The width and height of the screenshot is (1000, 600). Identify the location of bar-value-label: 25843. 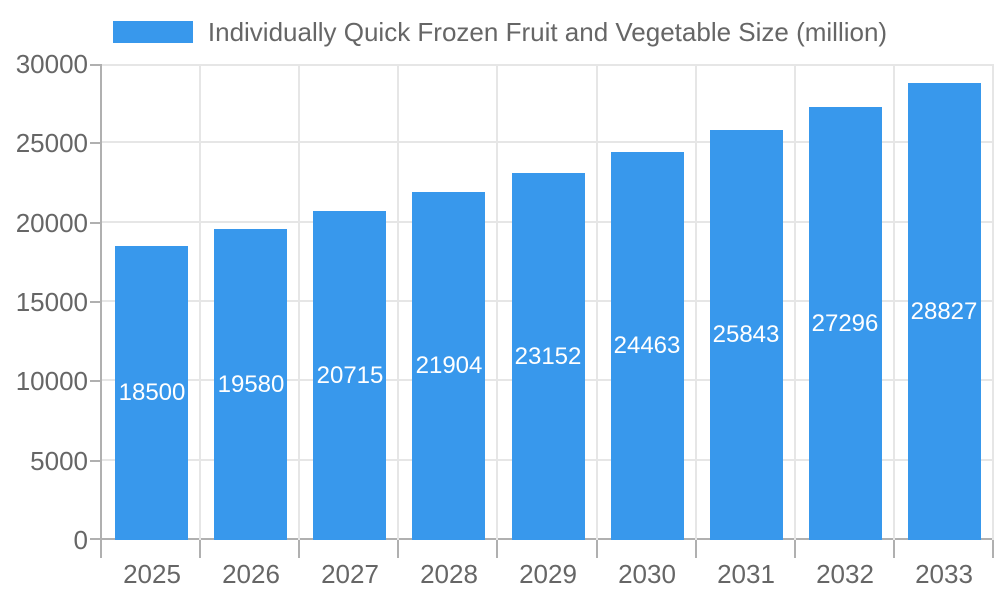
(746, 334).